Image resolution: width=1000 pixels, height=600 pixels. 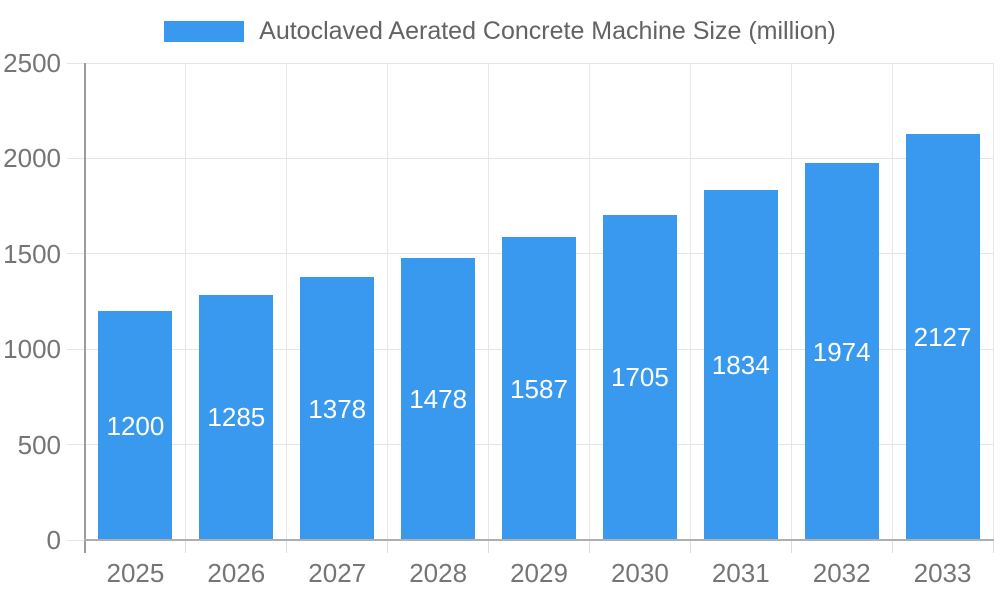 I want to click on bar-value-label: 1378, so click(x=337, y=408).